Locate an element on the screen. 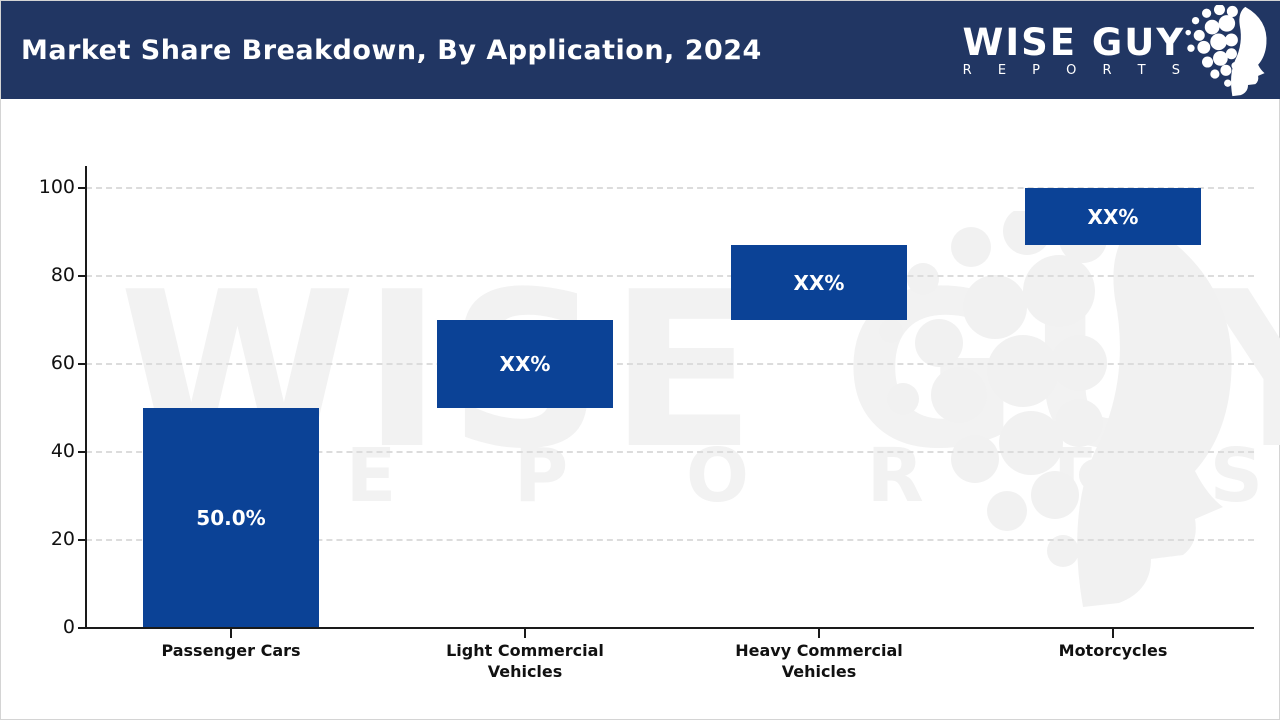 This screenshot has width=1280, height=721. y-axis-line is located at coordinates (86, 397).